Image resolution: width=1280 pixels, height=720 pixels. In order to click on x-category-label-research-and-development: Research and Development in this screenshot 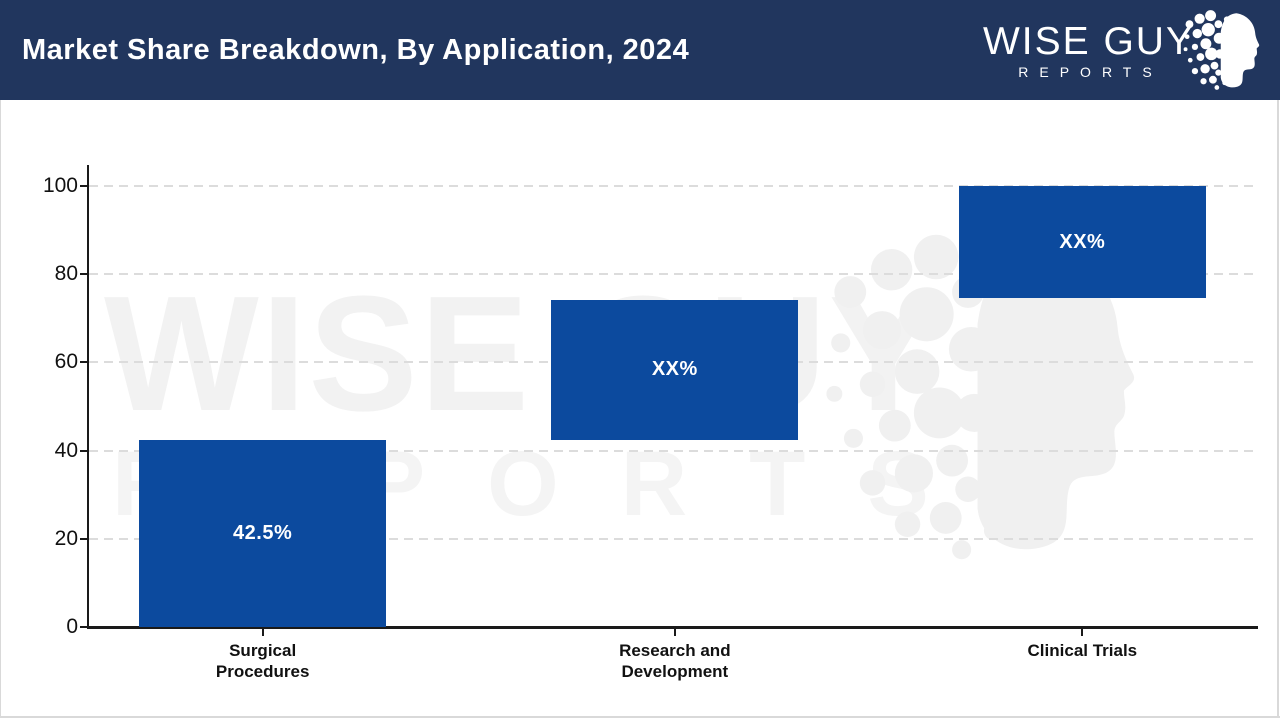, I will do `click(675, 661)`.